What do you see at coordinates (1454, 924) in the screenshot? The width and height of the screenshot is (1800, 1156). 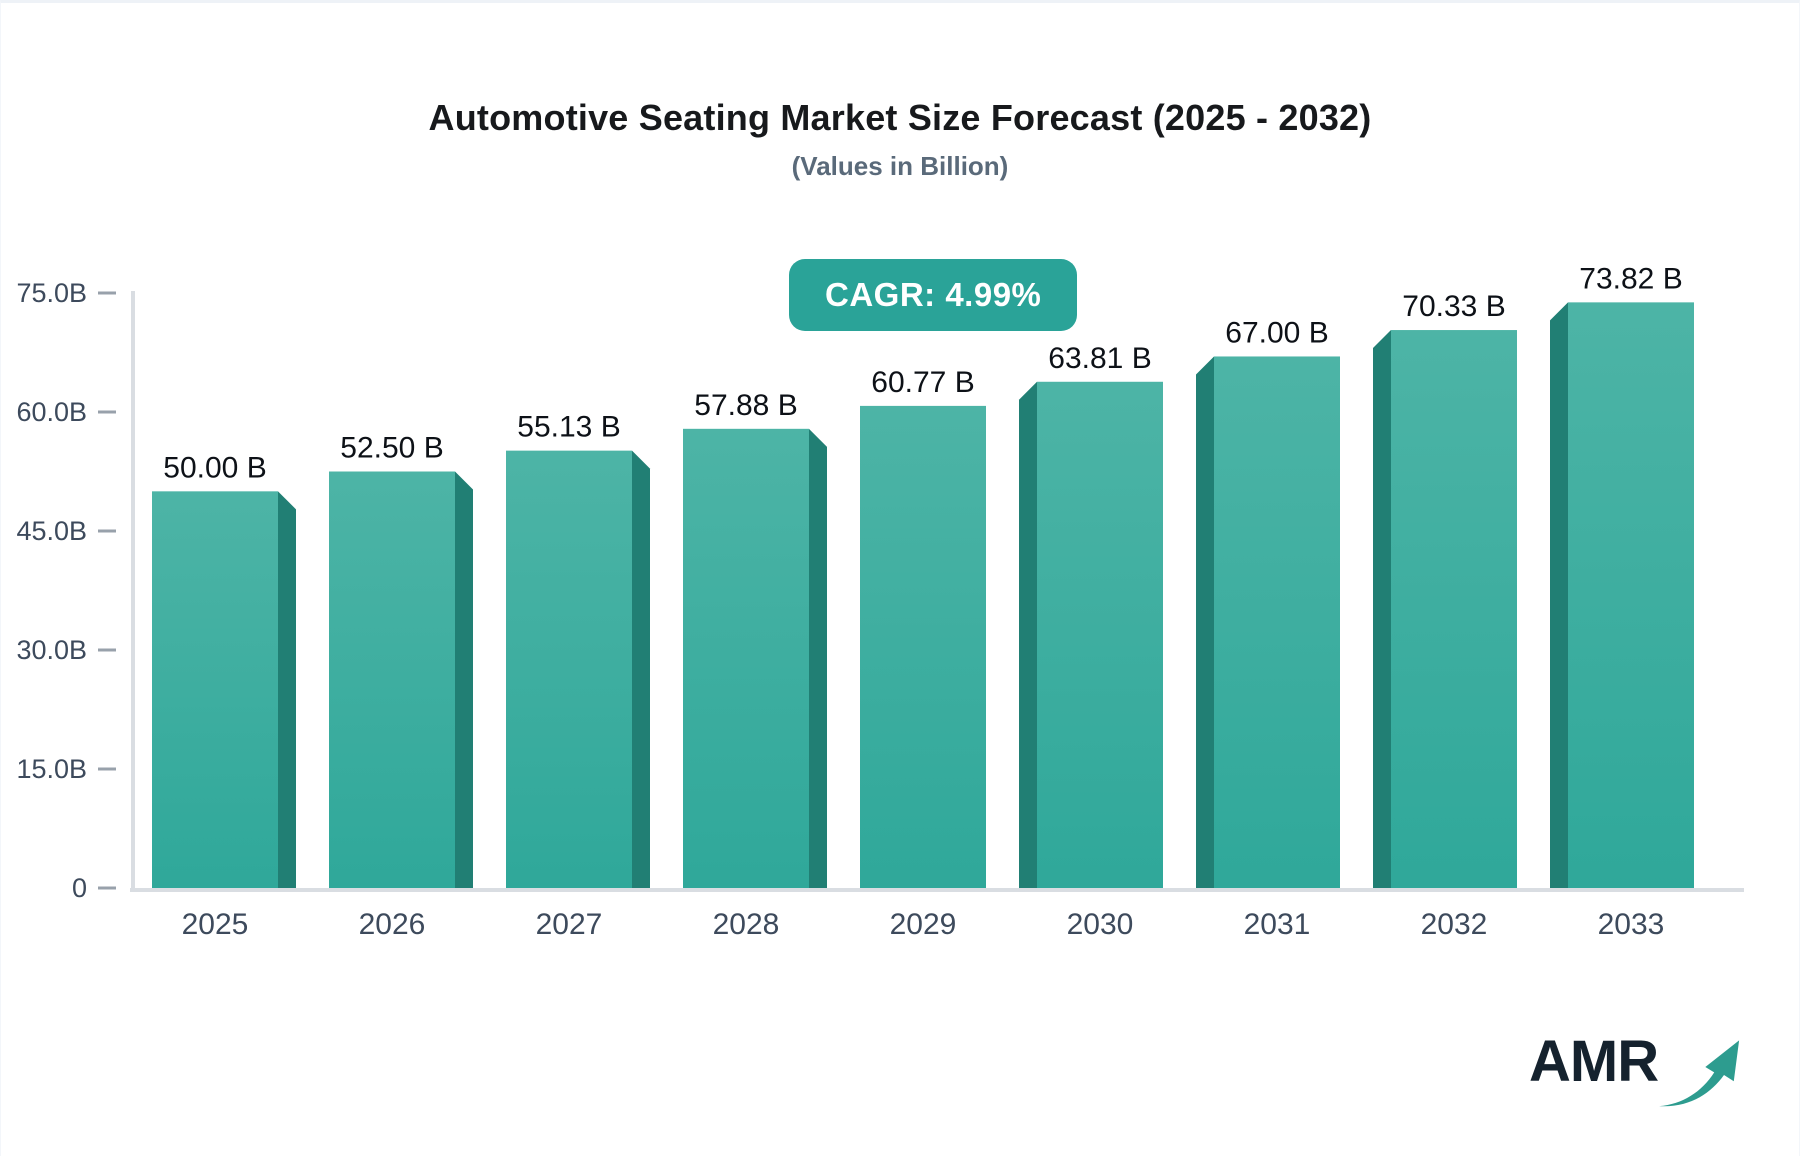 I see `x-axis-label: 2032` at bounding box center [1454, 924].